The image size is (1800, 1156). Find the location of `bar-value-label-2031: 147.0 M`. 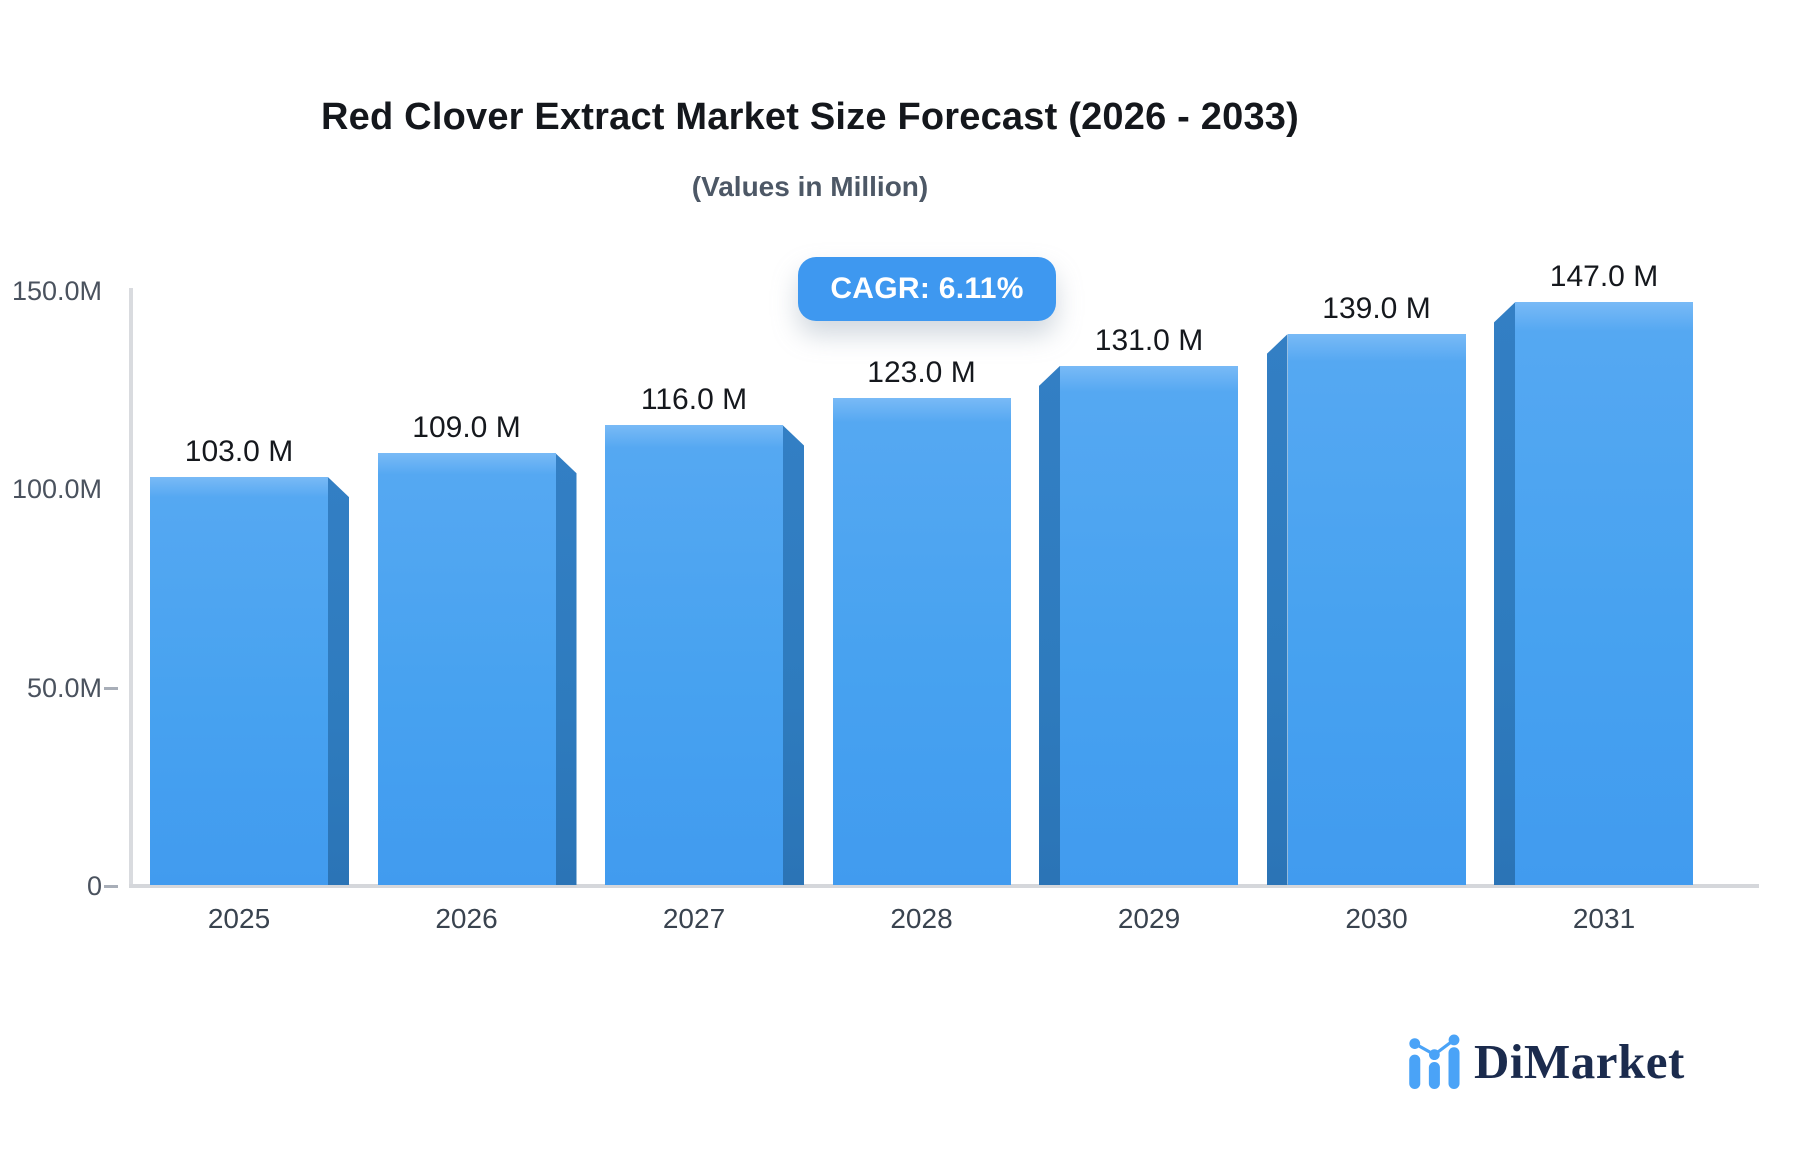

bar-value-label-2031: 147.0 M is located at coordinates (1604, 277).